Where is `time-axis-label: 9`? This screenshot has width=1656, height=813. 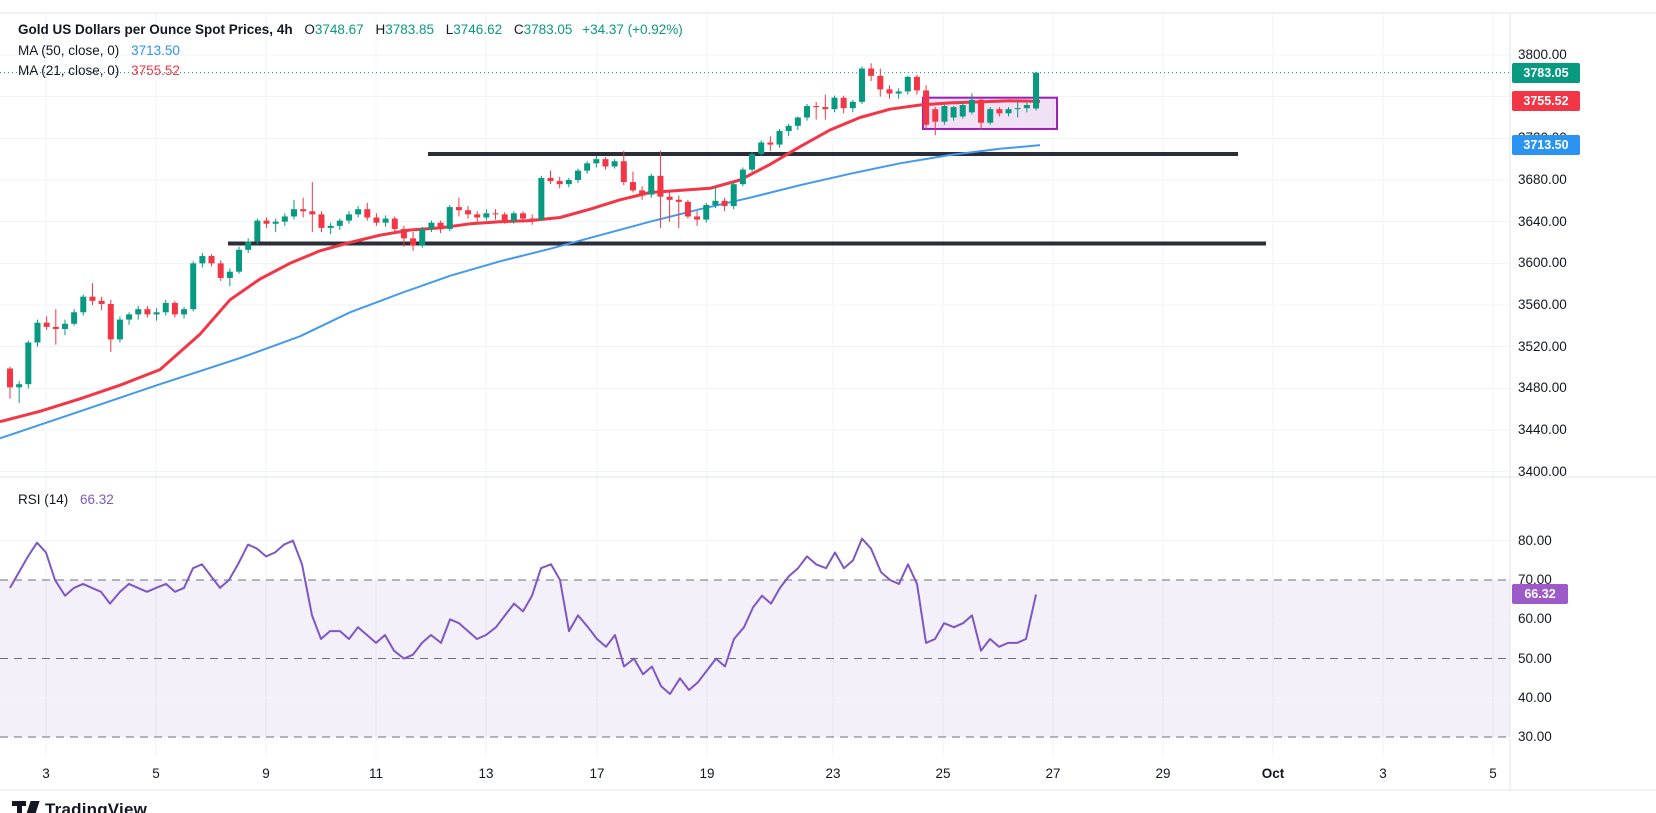
time-axis-label: 9 is located at coordinates (266, 773).